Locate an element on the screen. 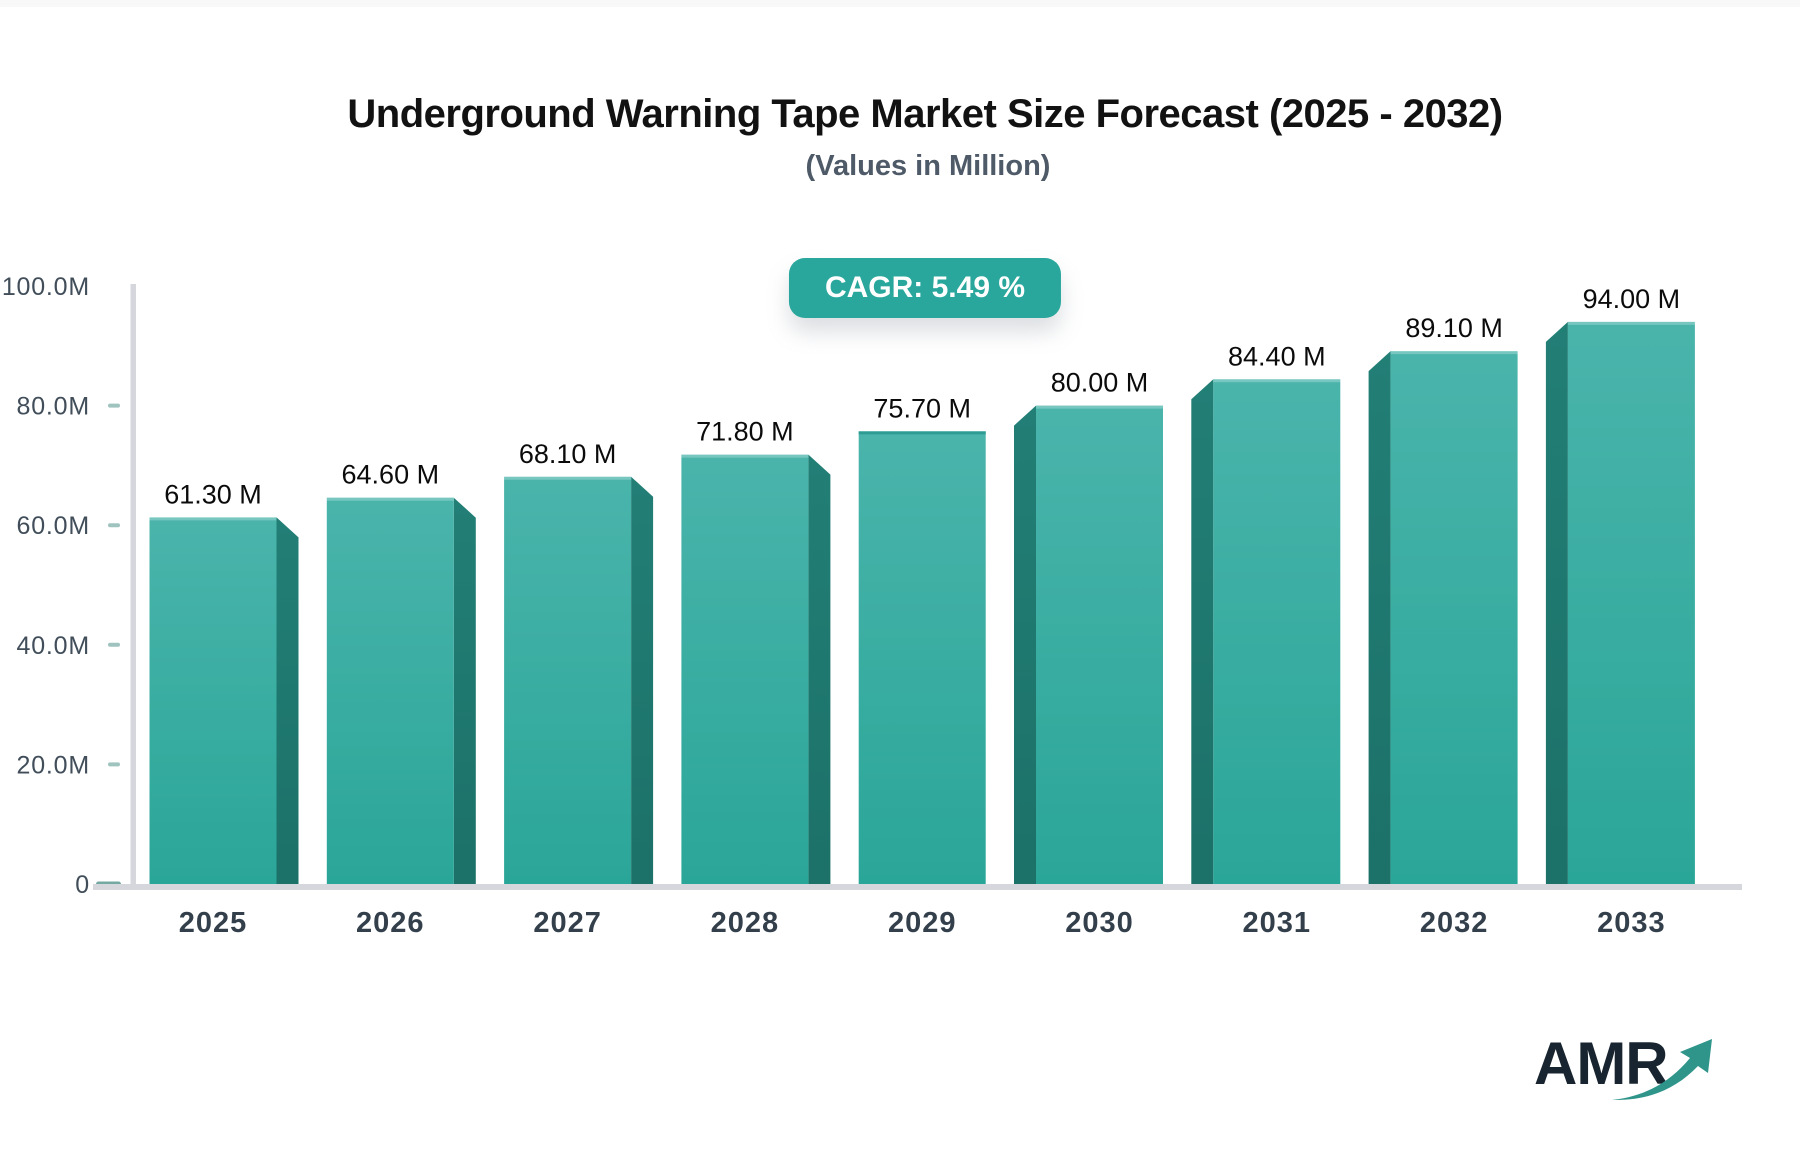  x-axis-line is located at coordinates (917, 887).